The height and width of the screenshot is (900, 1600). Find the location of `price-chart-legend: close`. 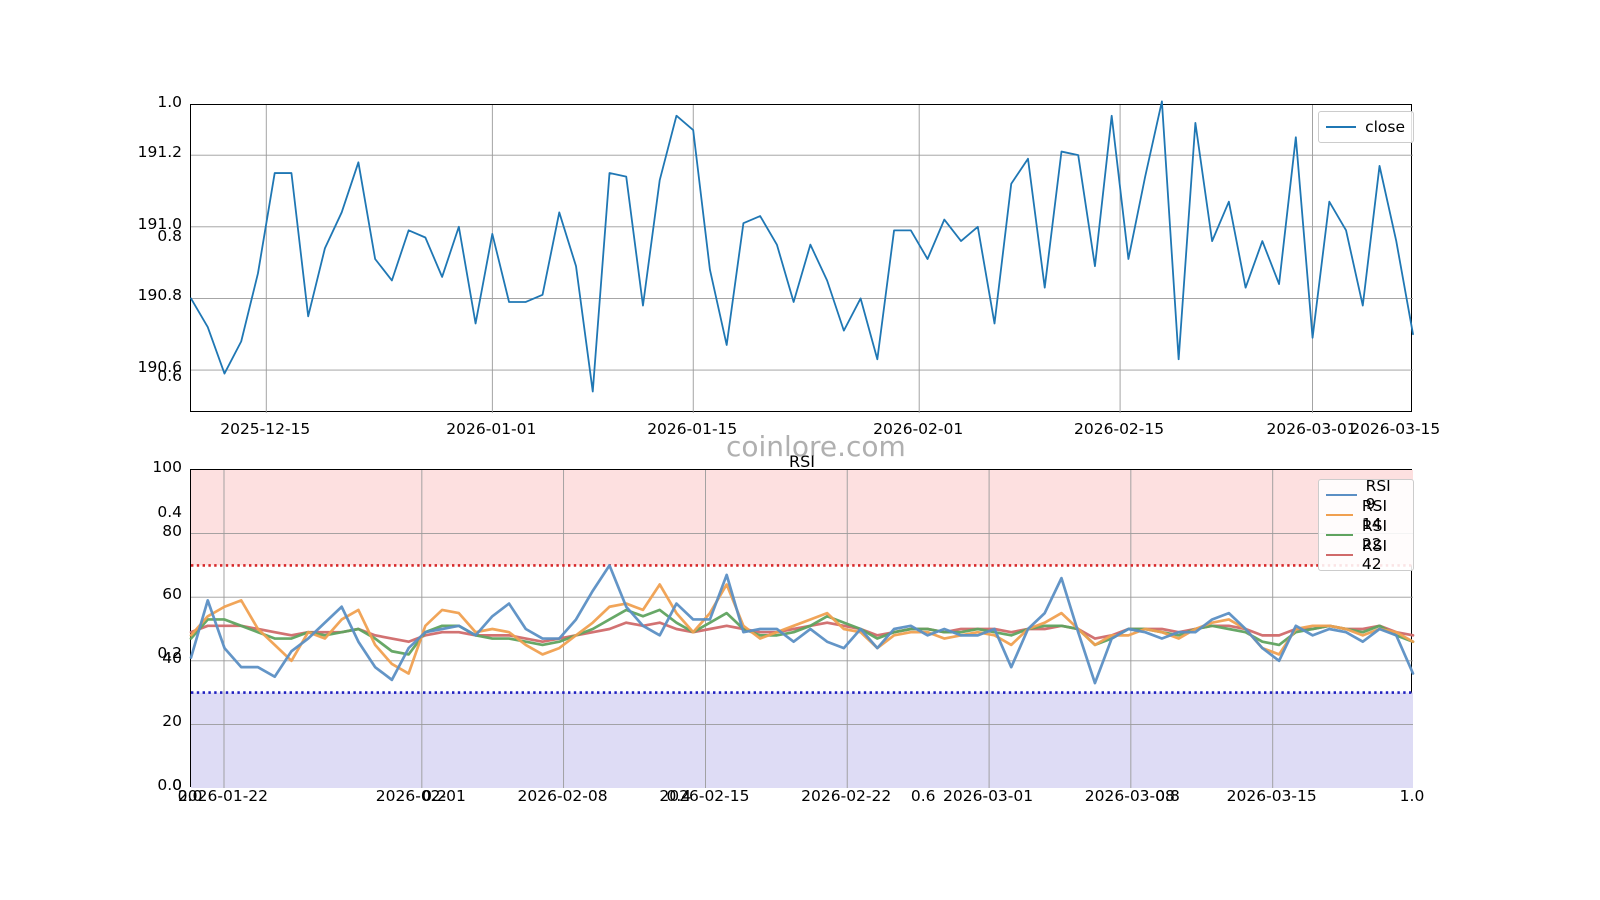

price-chart-legend: close is located at coordinates (1366, 127).